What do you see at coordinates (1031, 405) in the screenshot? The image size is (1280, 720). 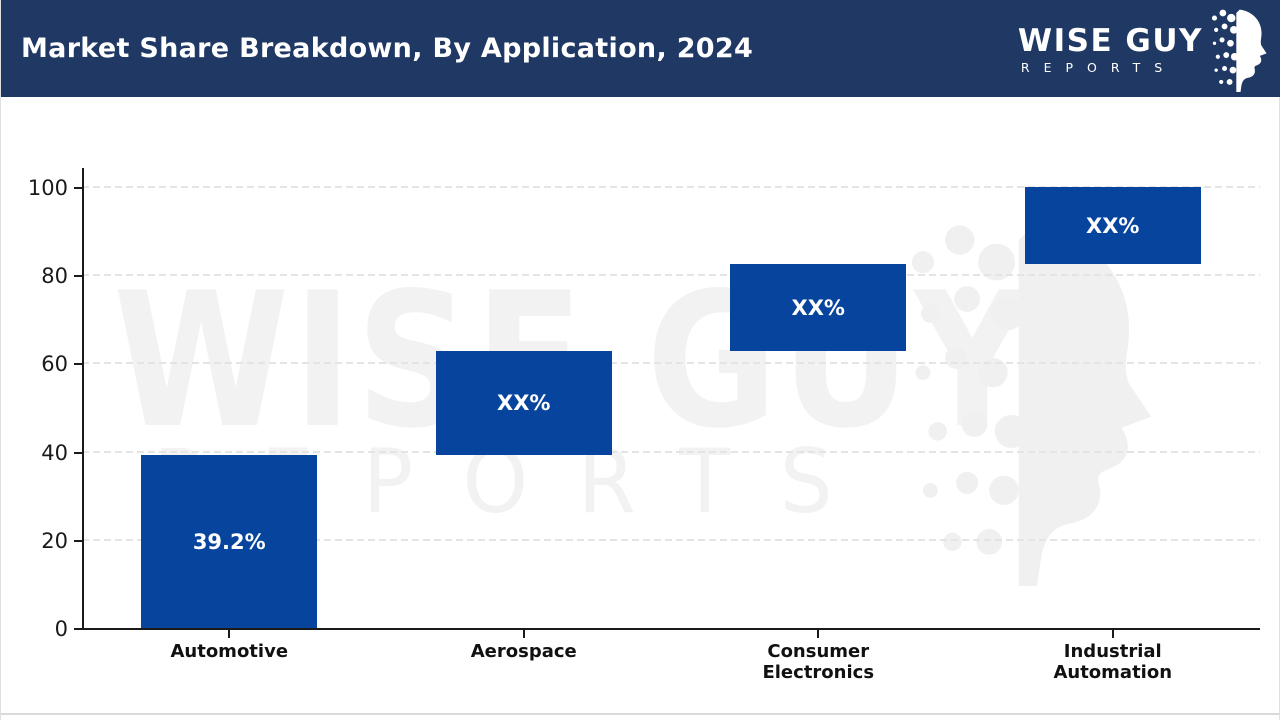 I see `watermark-head-icon` at bounding box center [1031, 405].